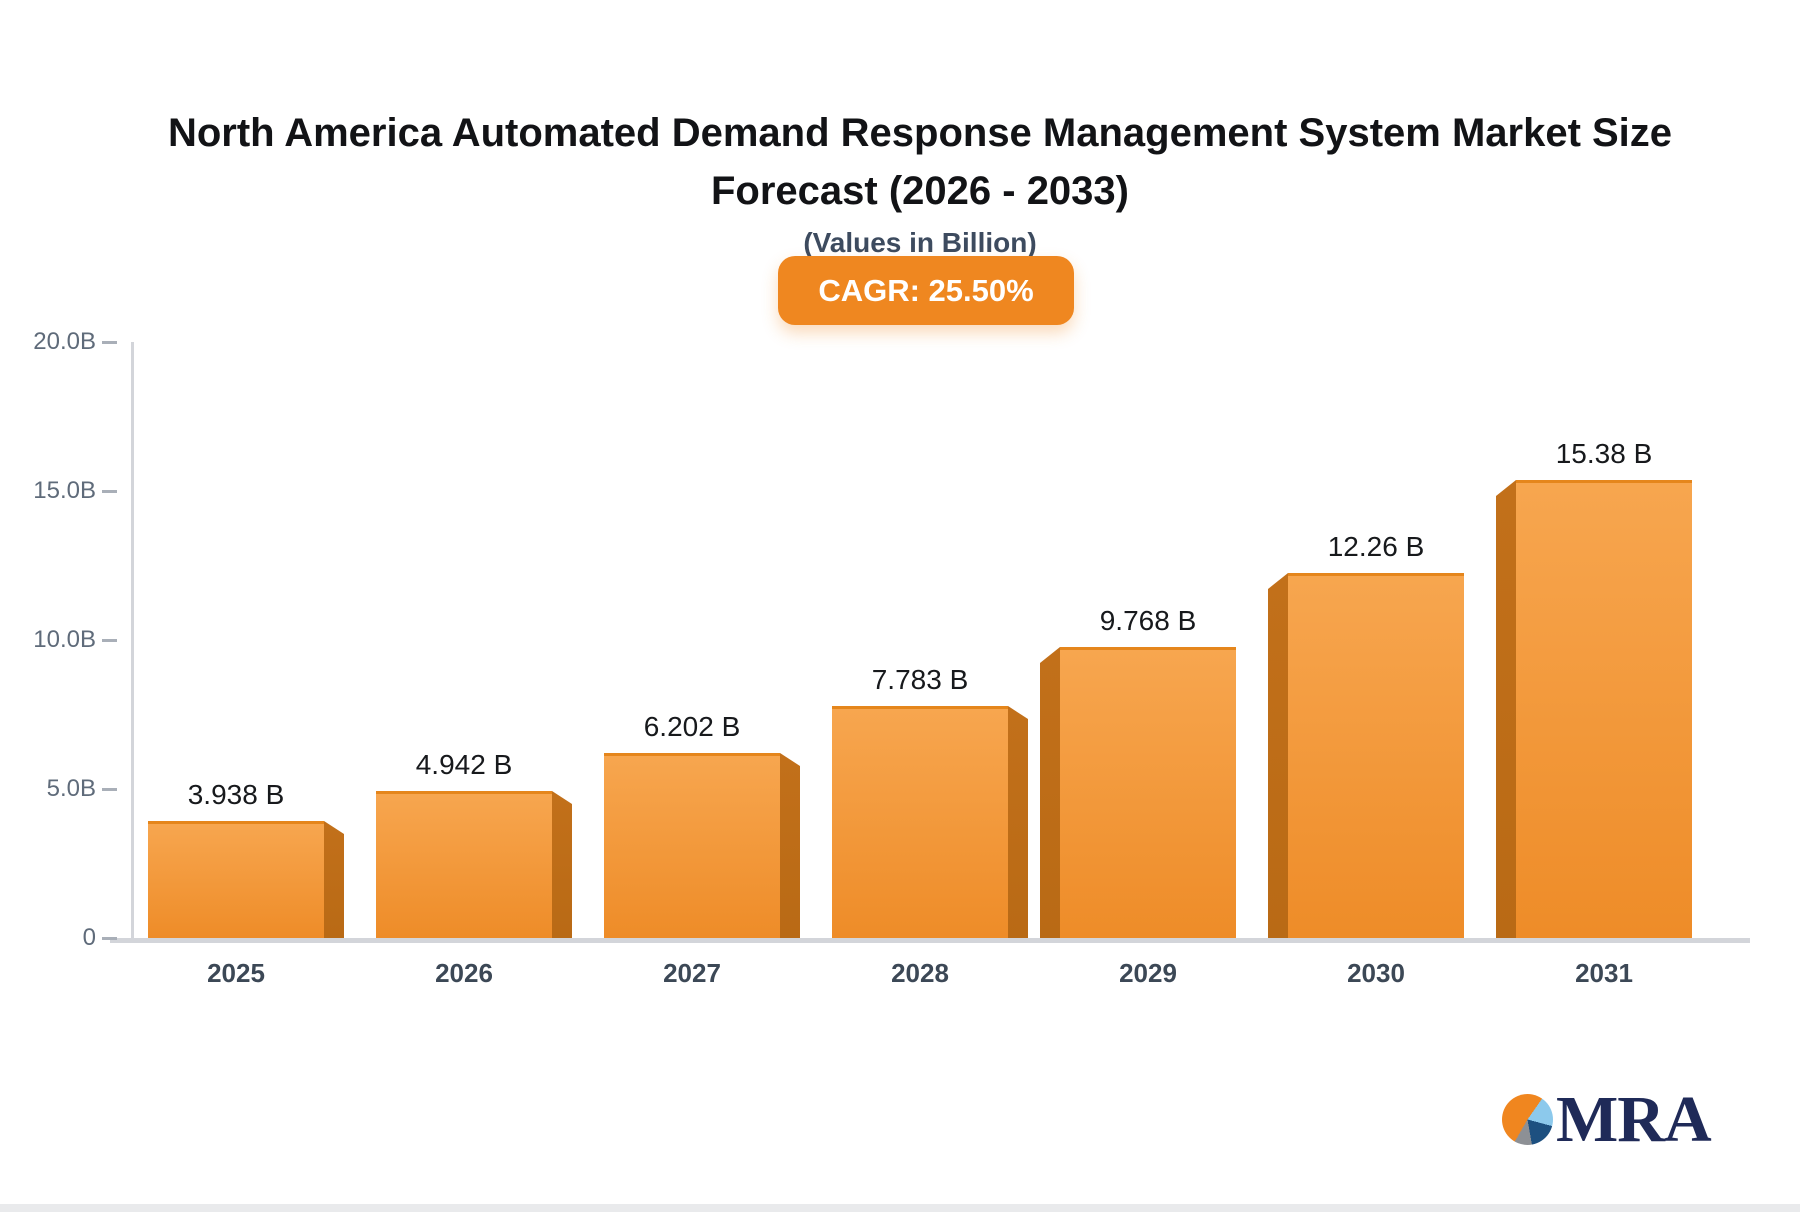 This screenshot has width=1800, height=1212. Describe the element at coordinates (64, 490) in the screenshot. I see `y-axis-tick-label: 15.0B` at that location.